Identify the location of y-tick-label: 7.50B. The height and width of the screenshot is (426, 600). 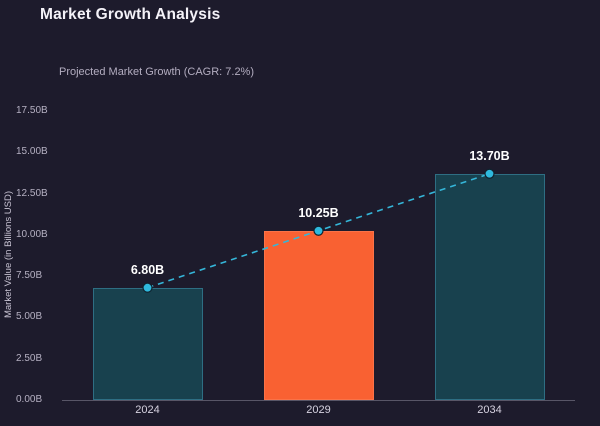
(29, 276).